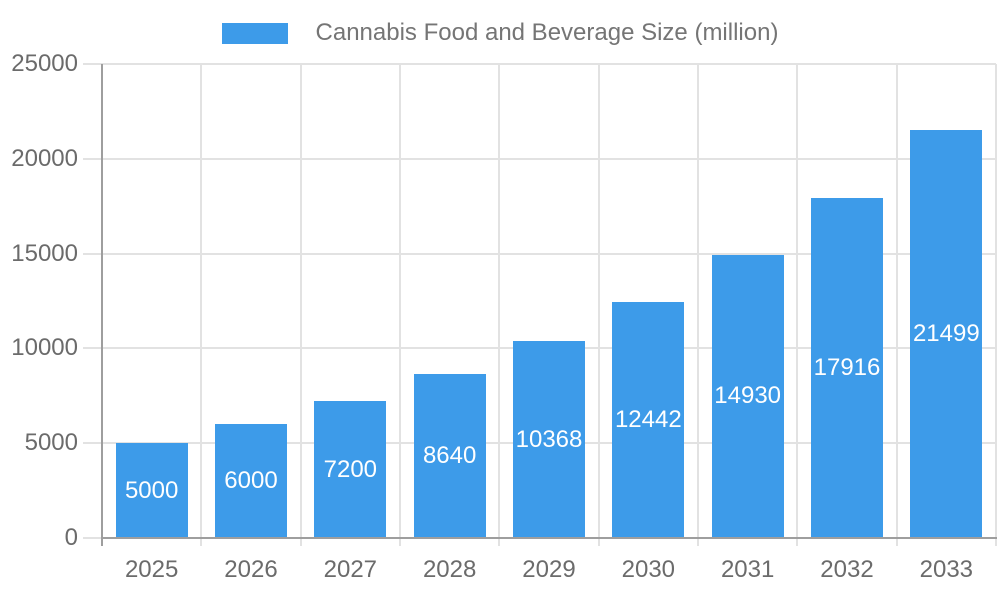  What do you see at coordinates (71, 537) in the screenshot?
I see `y-axis-tick-label: 0` at bounding box center [71, 537].